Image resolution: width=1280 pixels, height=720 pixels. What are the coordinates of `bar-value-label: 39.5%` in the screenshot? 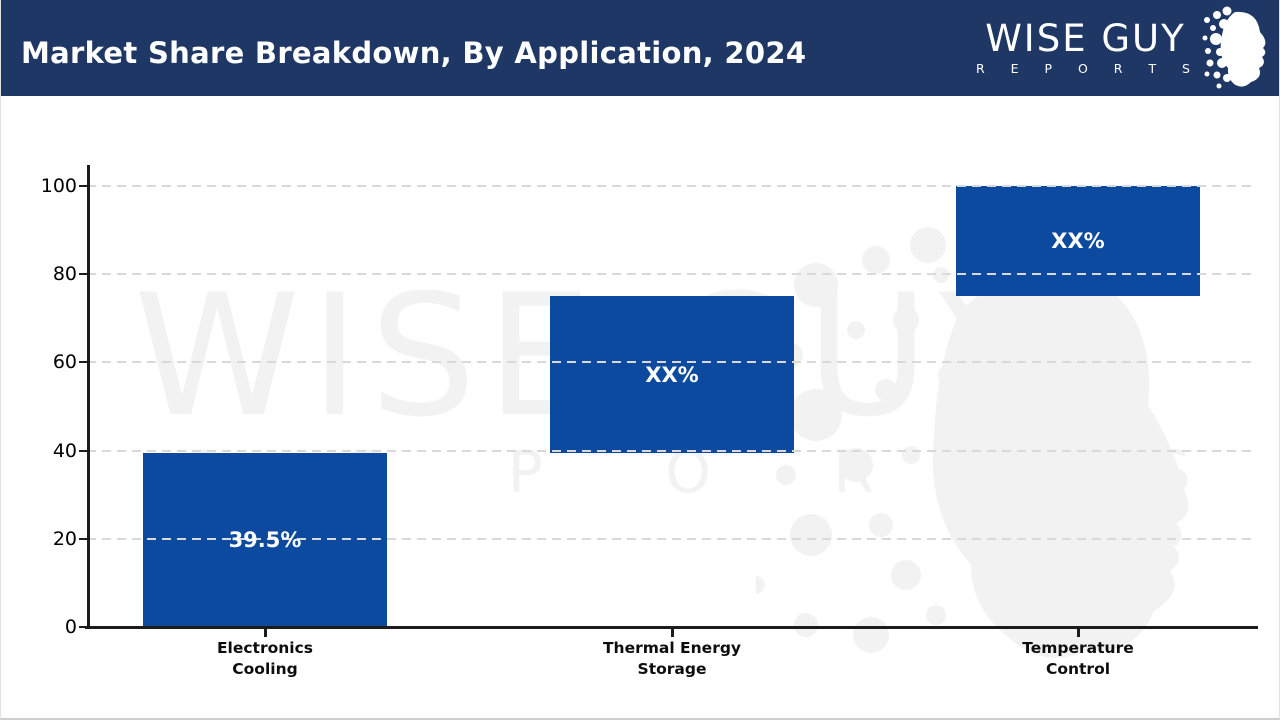 It's located at (265, 539).